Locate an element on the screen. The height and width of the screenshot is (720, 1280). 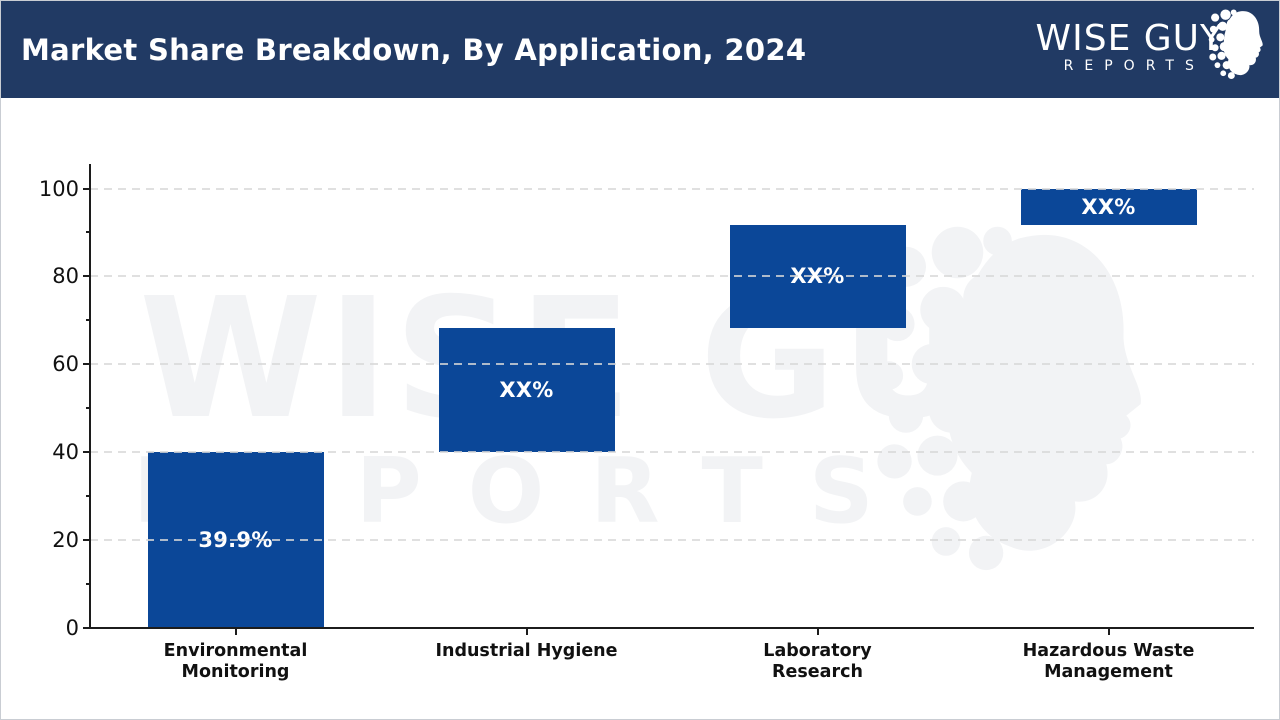
logo-face-icon is located at coordinates (1235, 44).